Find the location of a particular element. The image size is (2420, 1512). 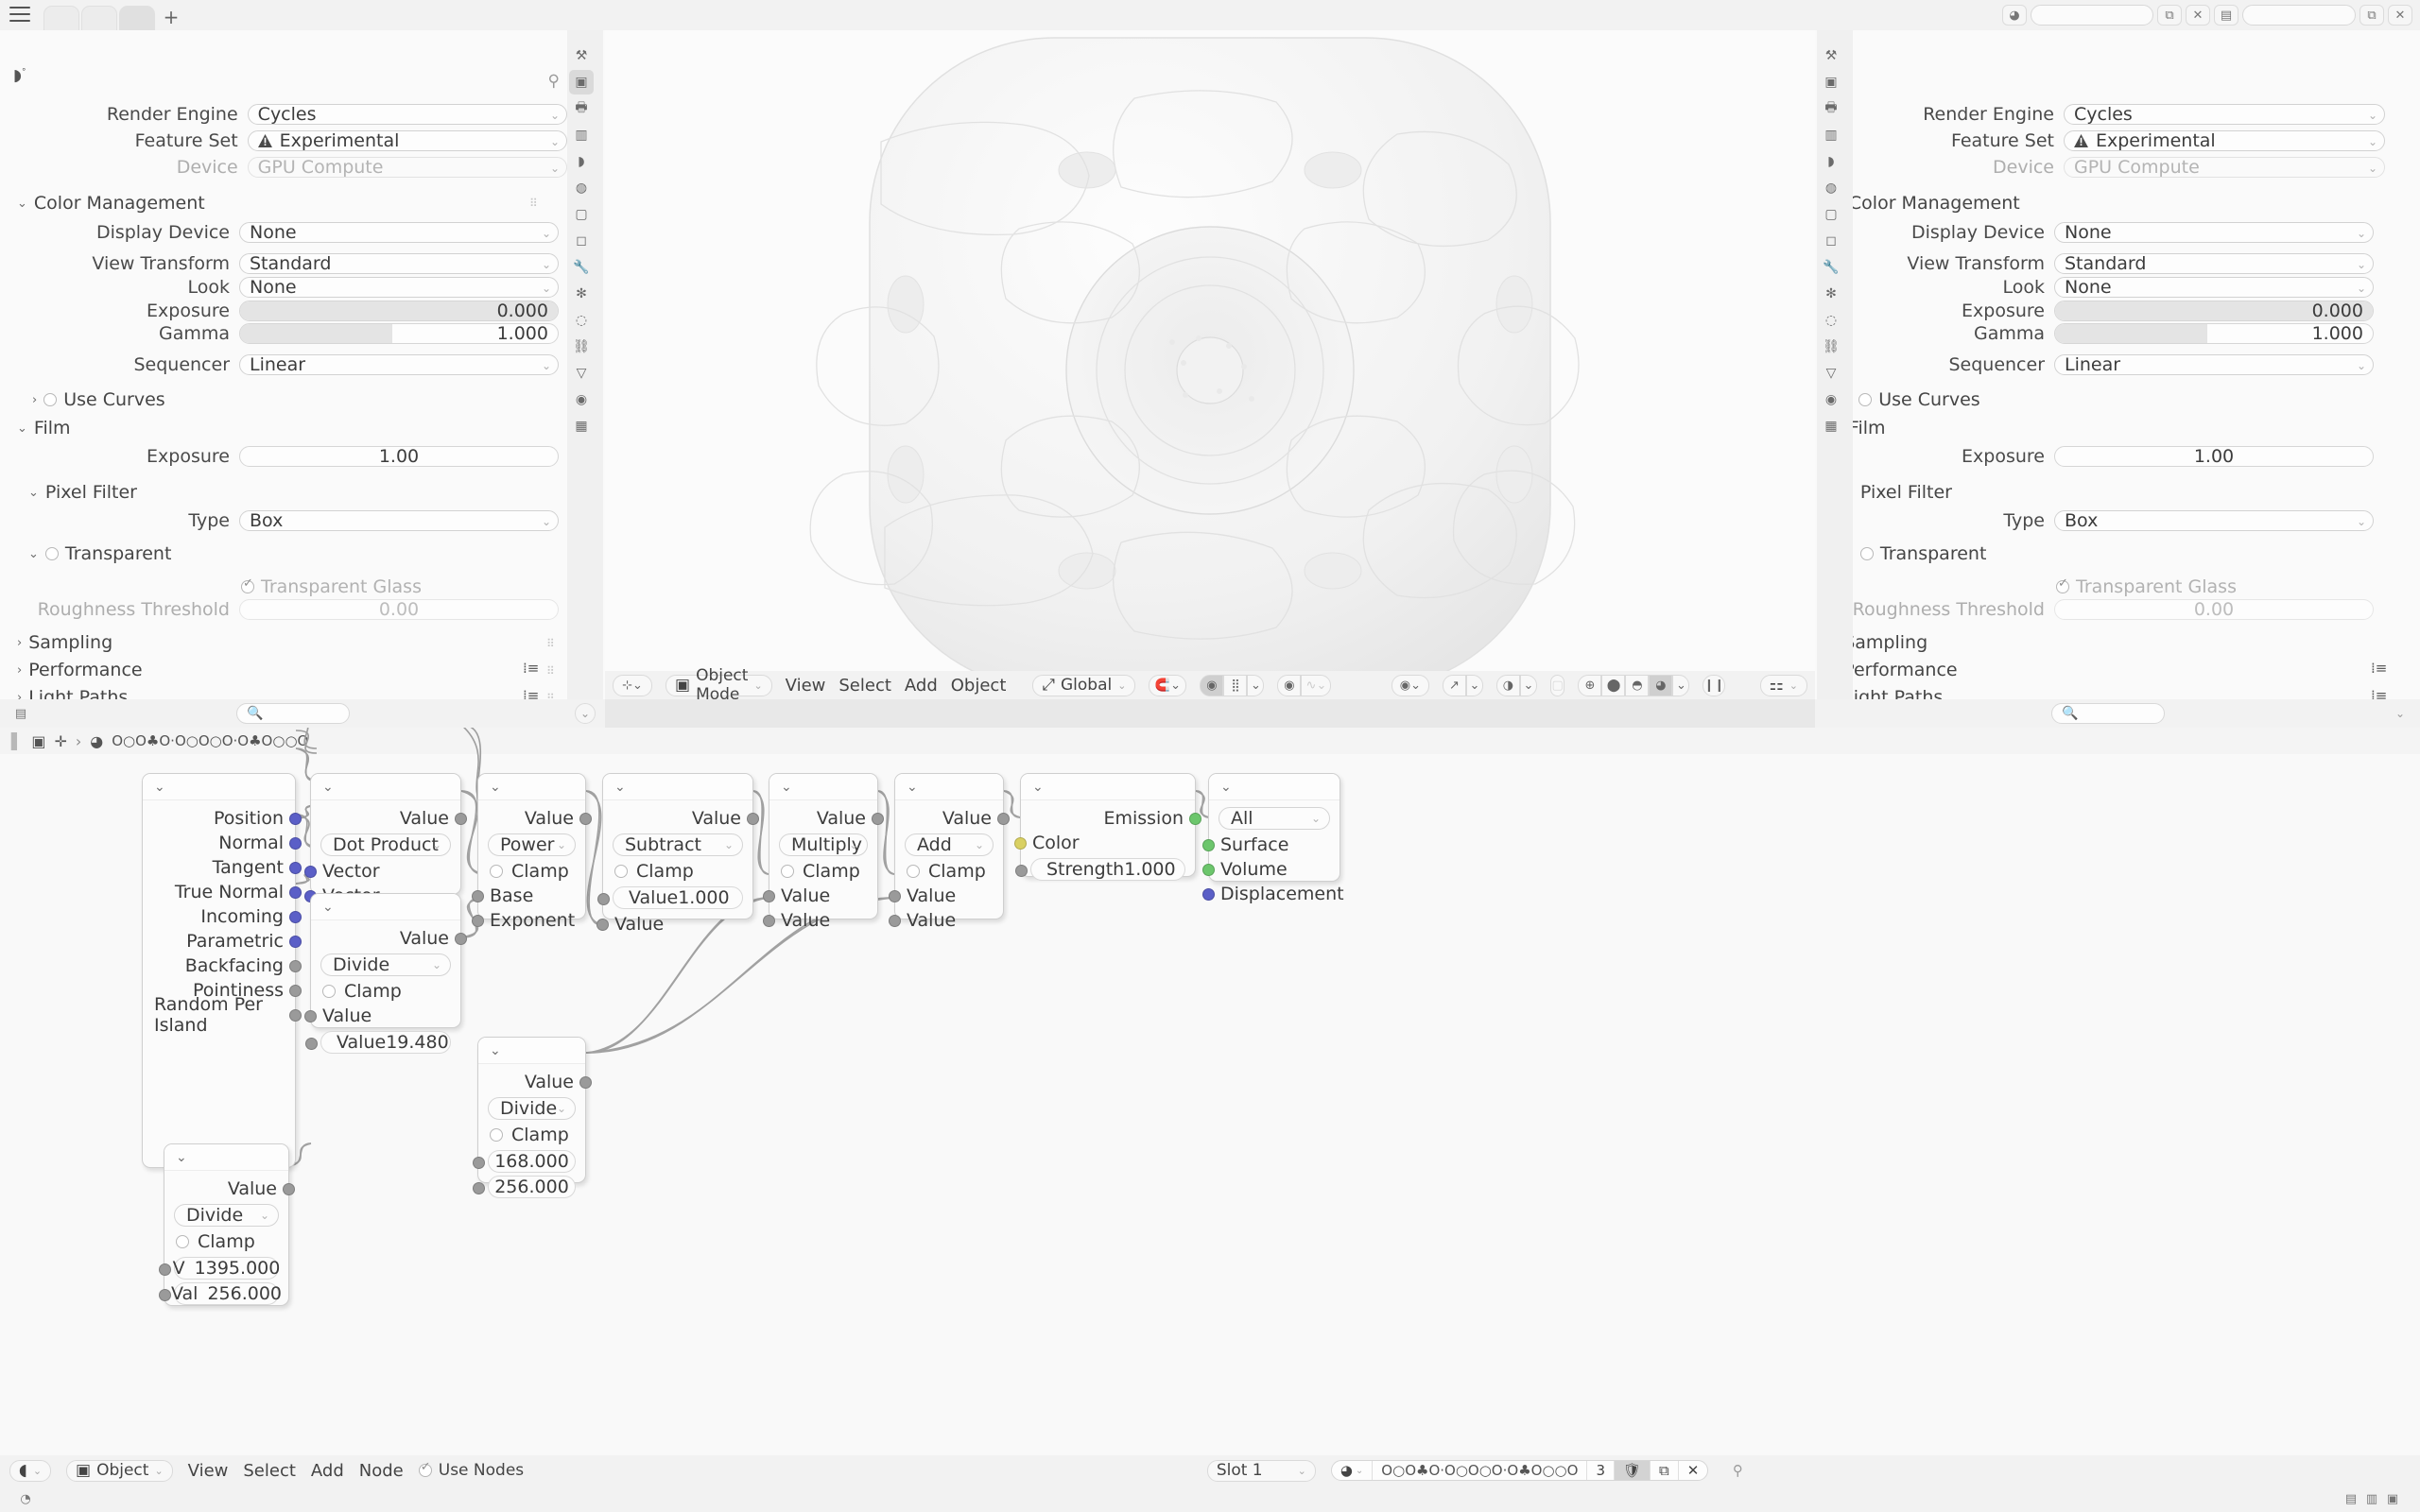

sequencer-dropdown: Linear ⌄ is located at coordinates (399, 364).